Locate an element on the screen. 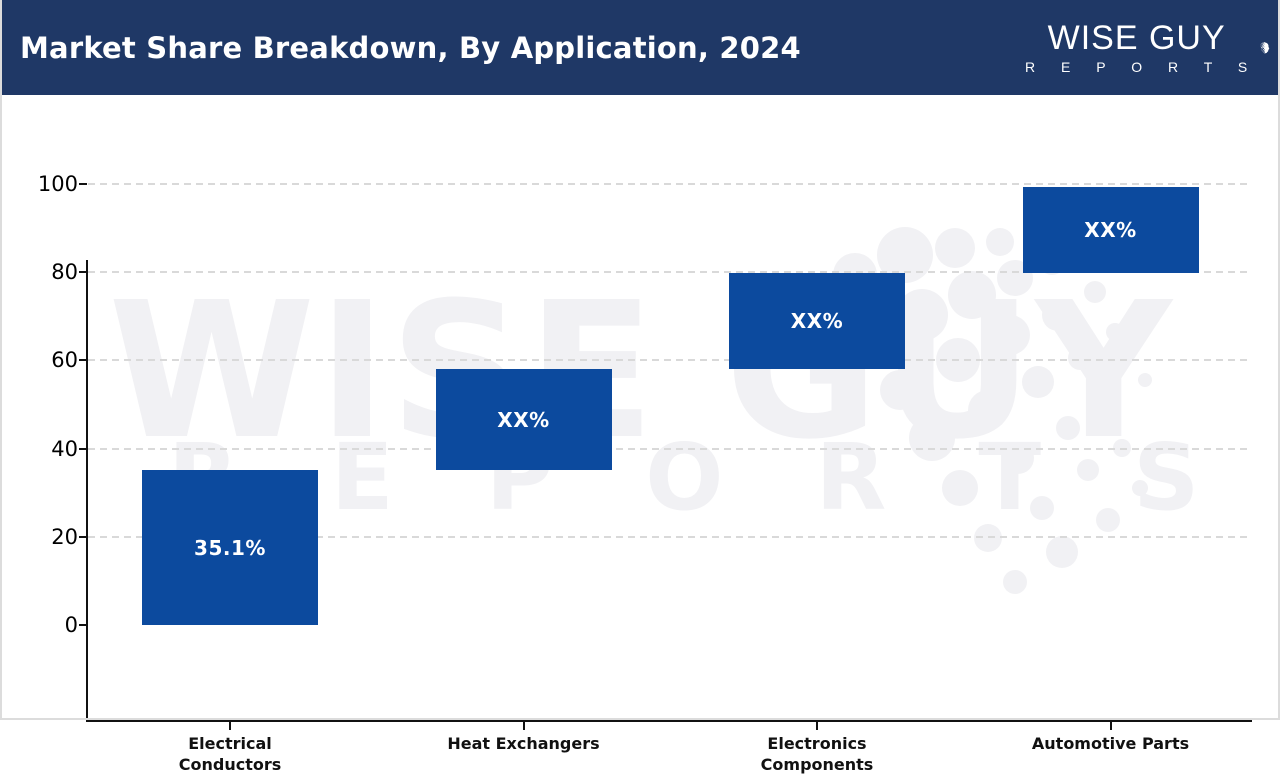 The image size is (1280, 776). wise-guy-logo: WISE GUY R E P O R T S is located at coordinates (1142, 48).